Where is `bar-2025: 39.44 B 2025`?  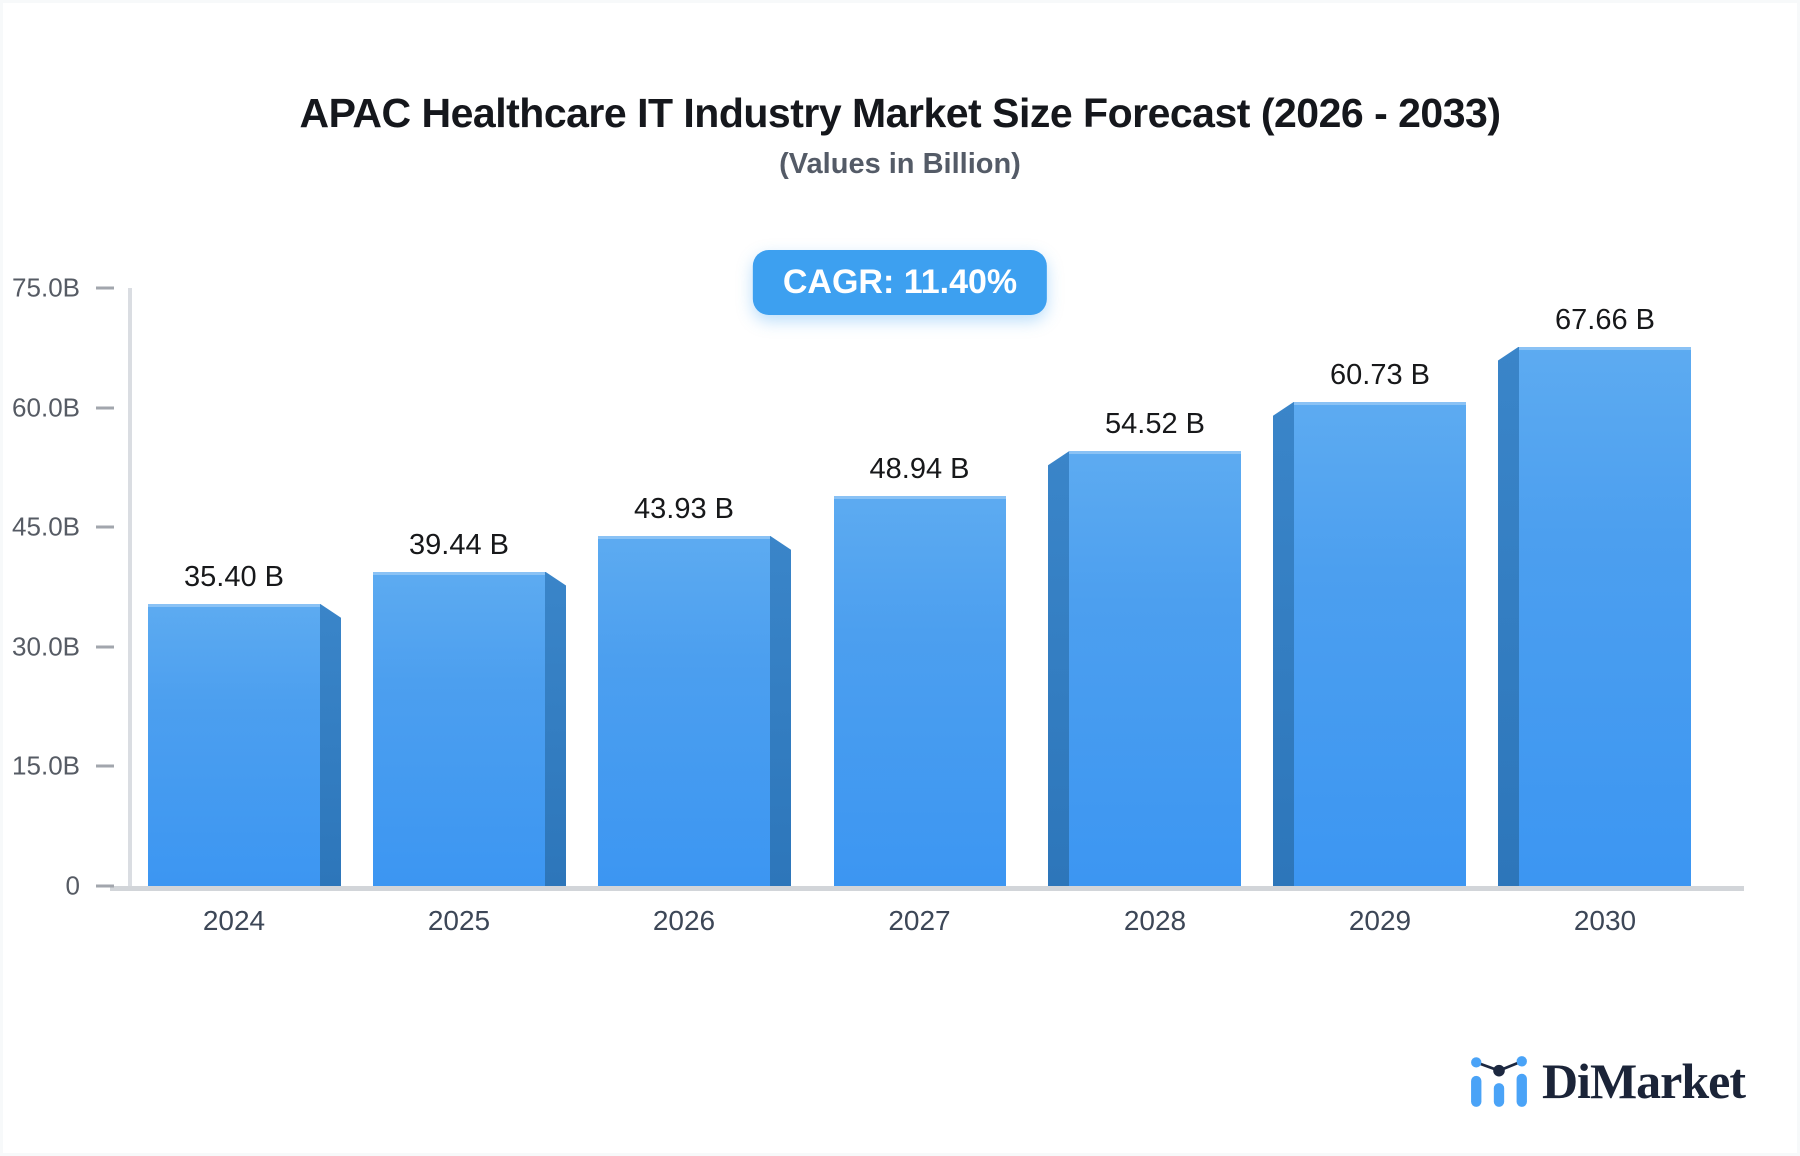 bar-2025: 39.44 B 2025 is located at coordinates (469, 732).